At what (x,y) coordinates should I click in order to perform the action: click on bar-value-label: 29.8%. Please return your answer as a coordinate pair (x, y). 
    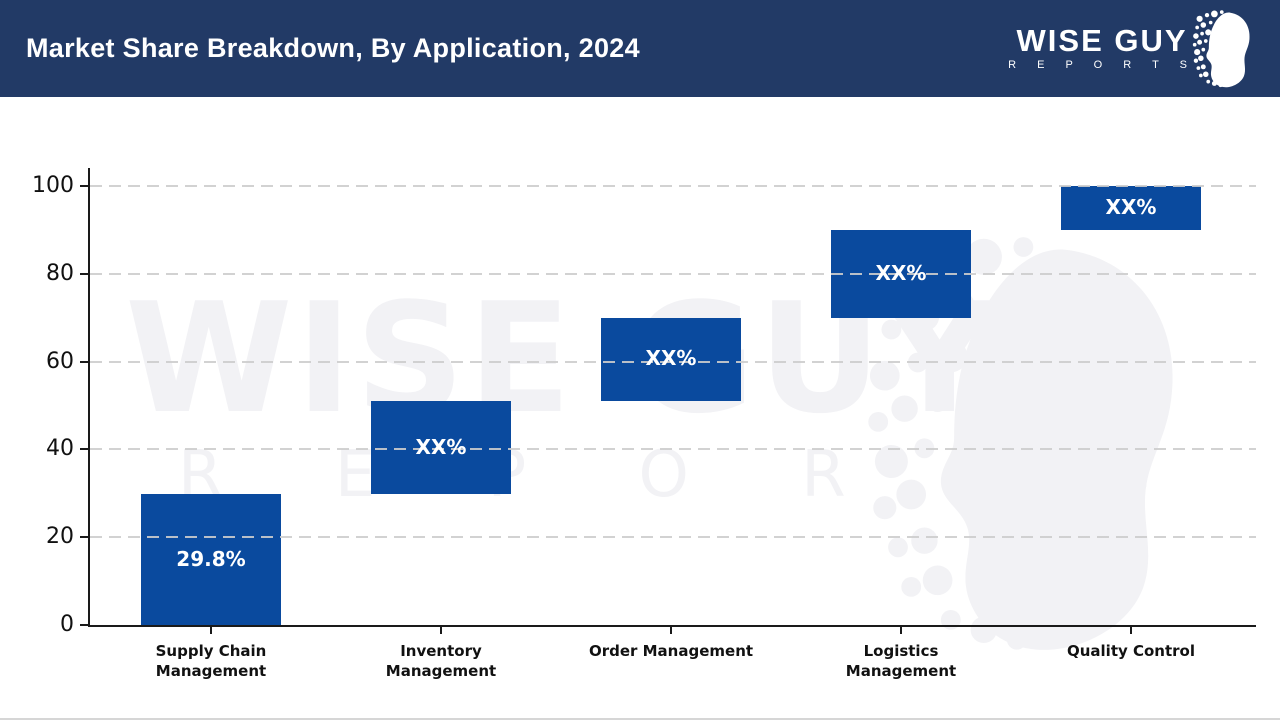
    Looking at the image, I should click on (211, 559).